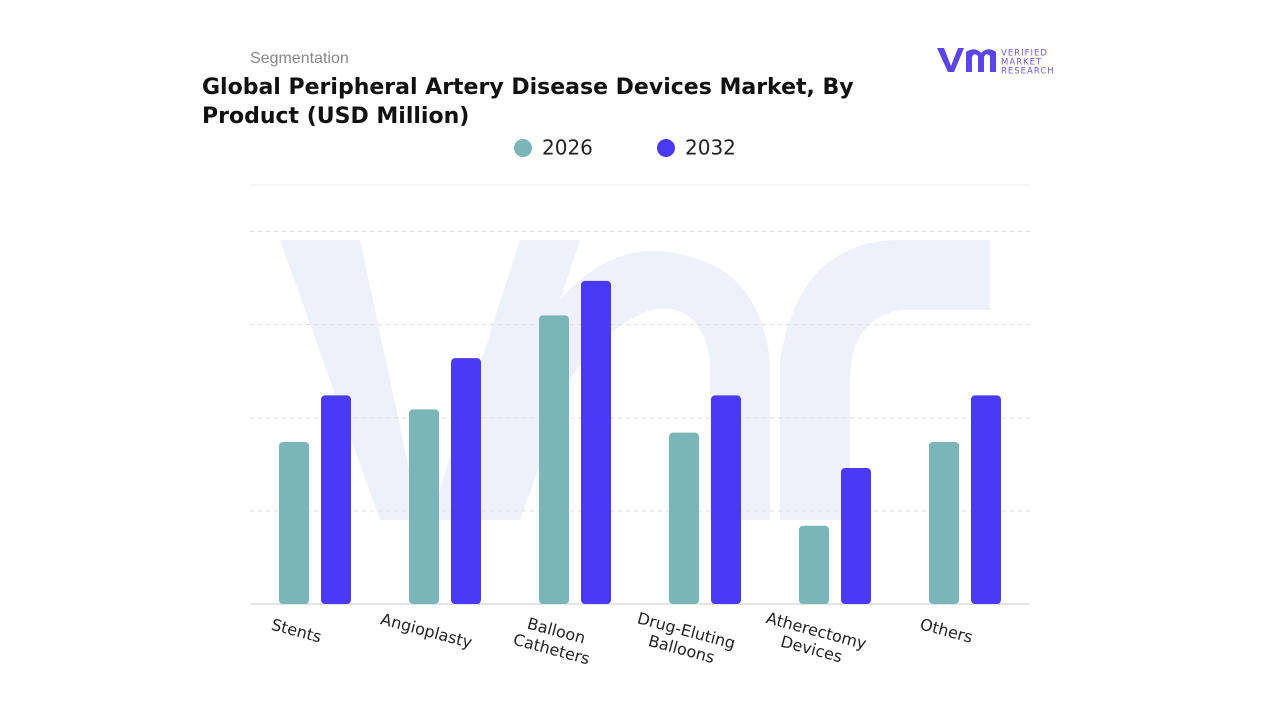 The image size is (1280, 720). What do you see at coordinates (966, 60) in the screenshot?
I see `logo-mark` at bounding box center [966, 60].